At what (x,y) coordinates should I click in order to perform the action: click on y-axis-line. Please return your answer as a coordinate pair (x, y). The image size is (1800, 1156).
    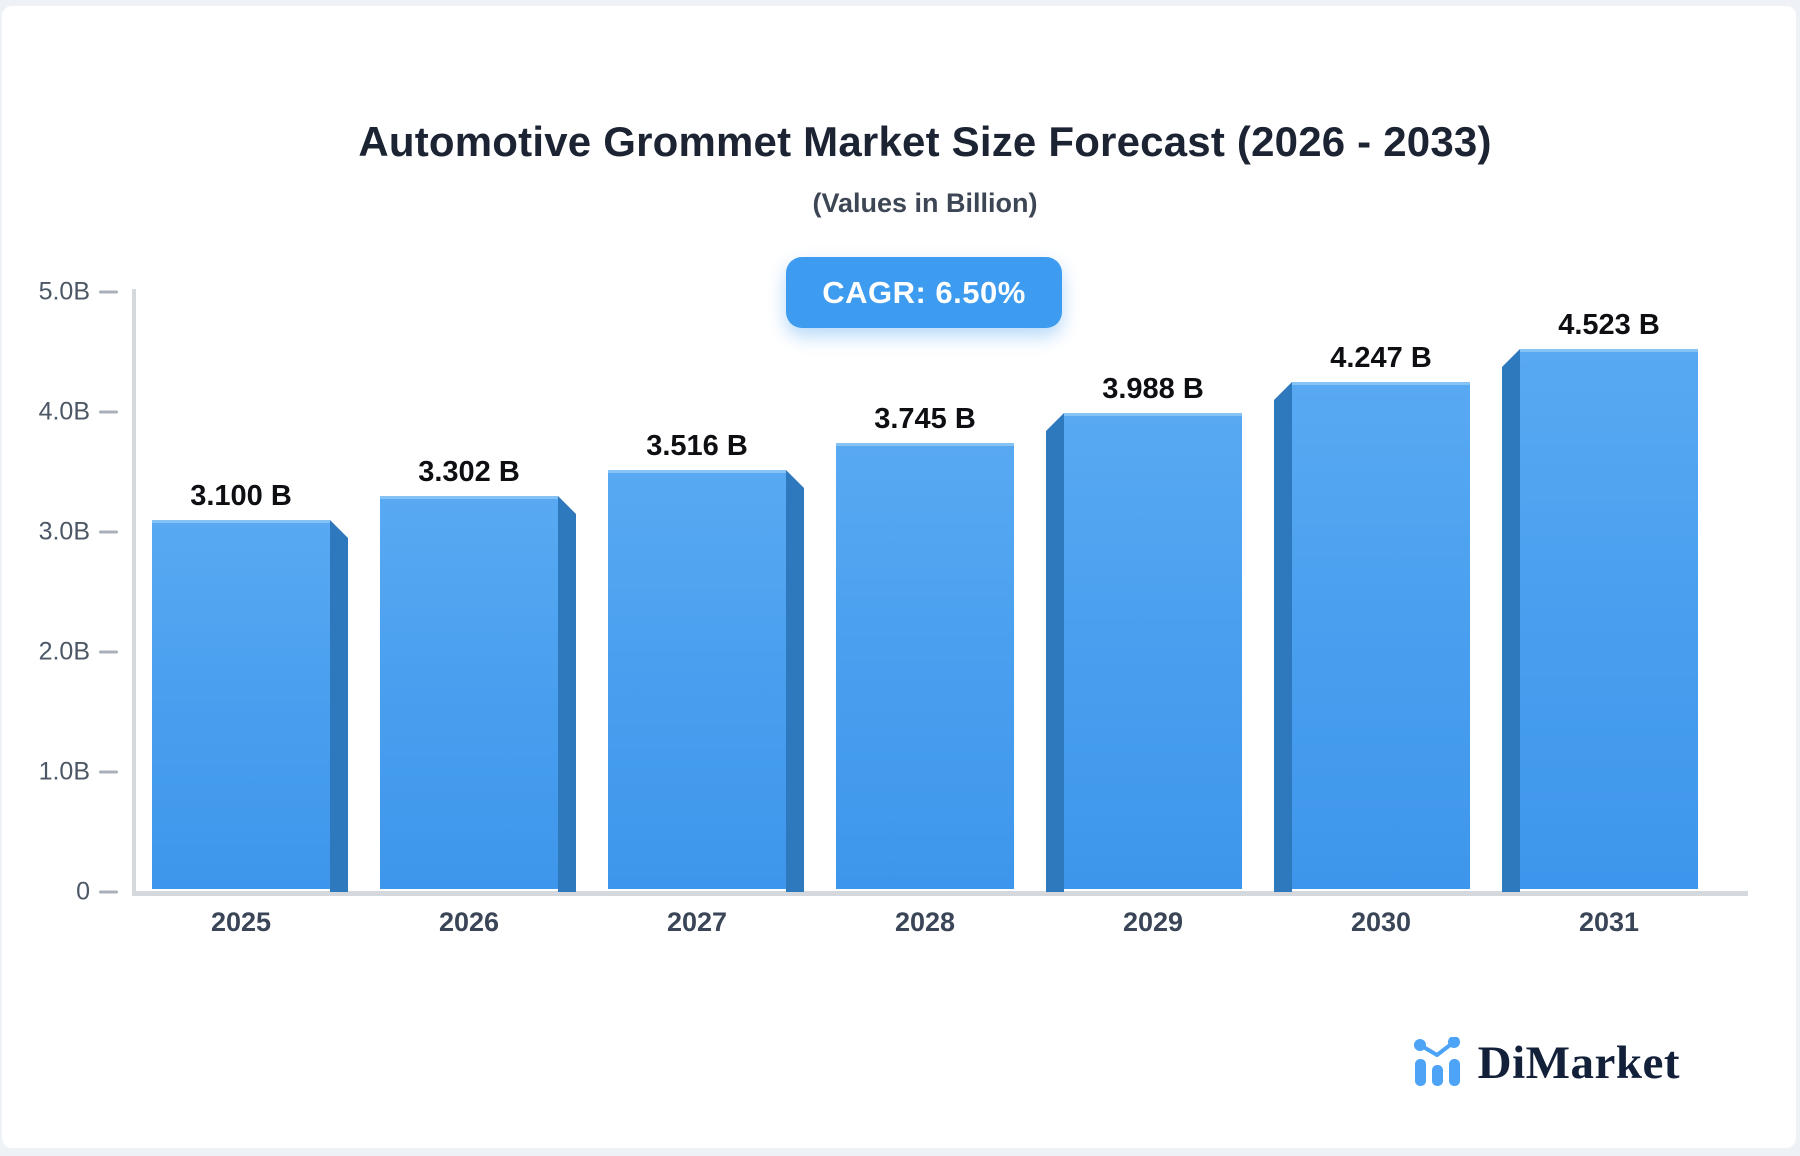
    Looking at the image, I should click on (134, 592).